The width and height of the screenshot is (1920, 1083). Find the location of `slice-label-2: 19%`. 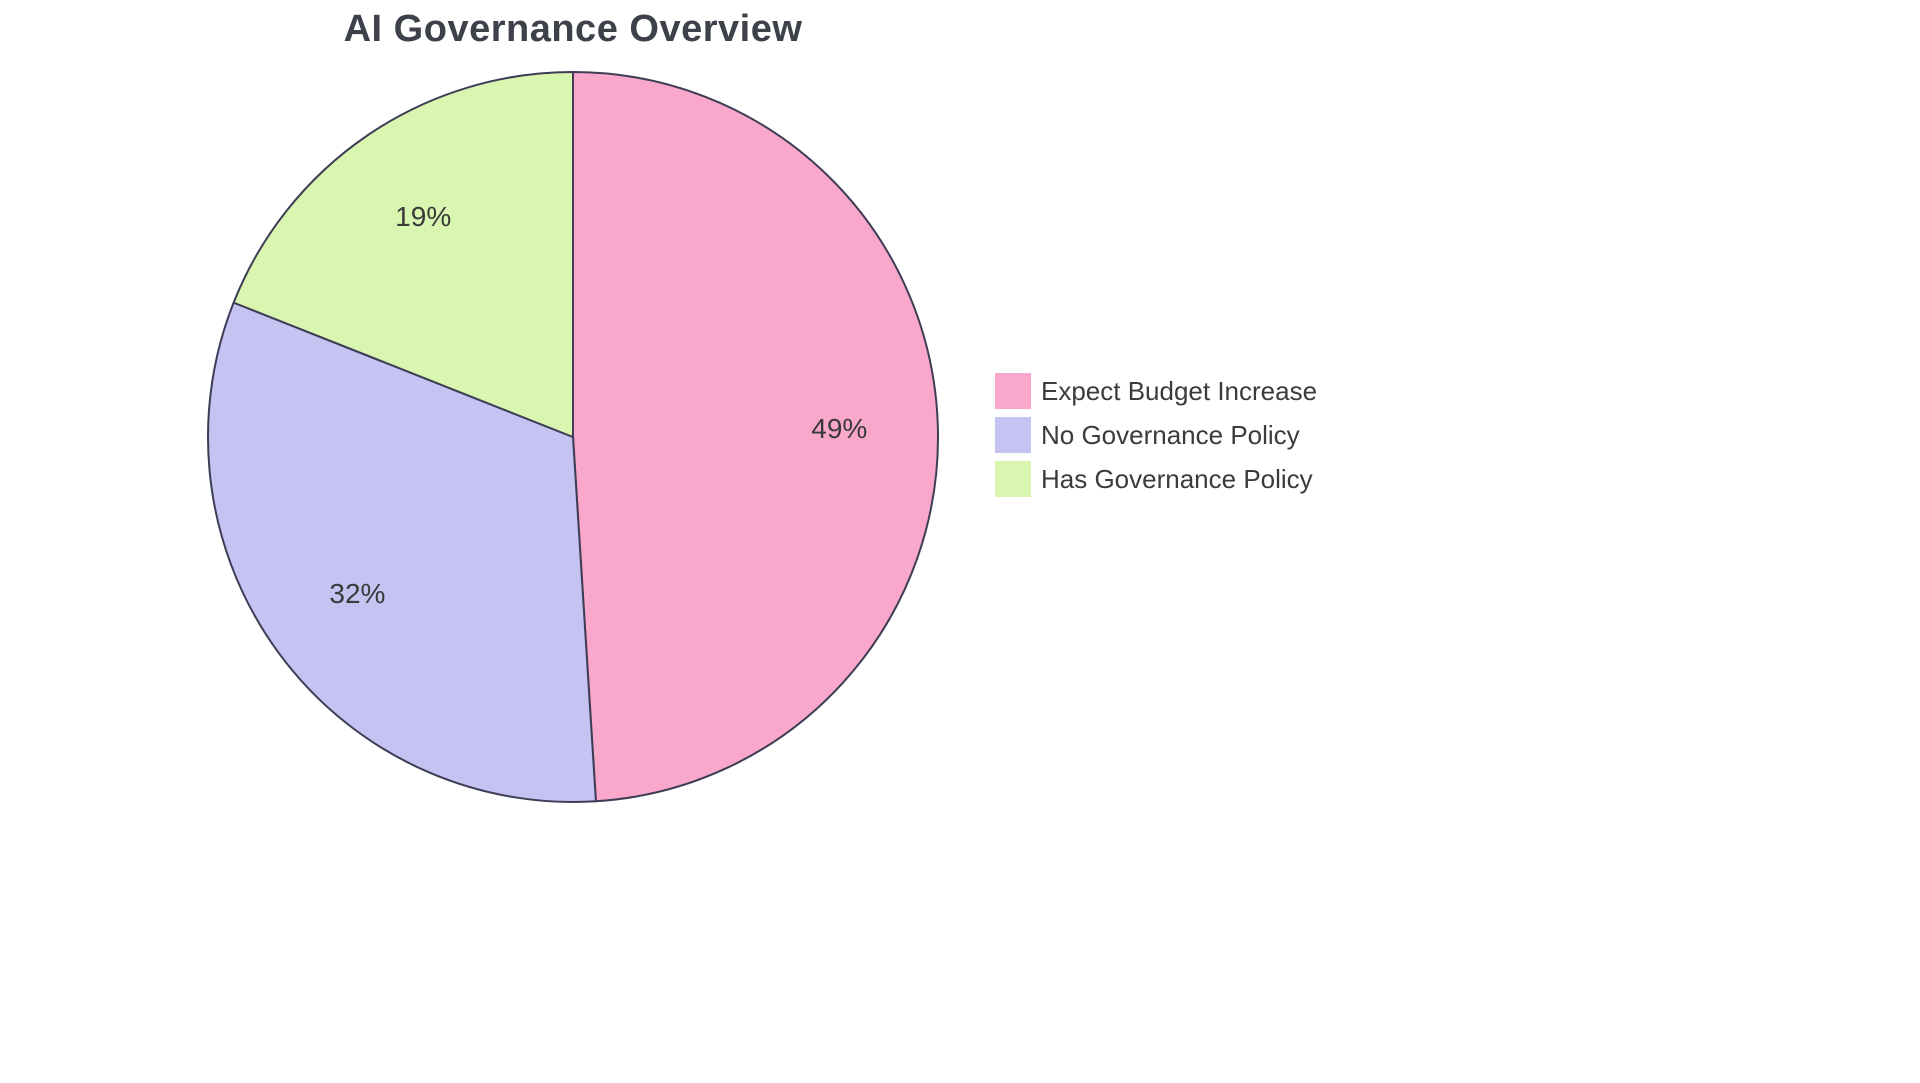

slice-label-2: 19% is located at coordinates (423, 216).